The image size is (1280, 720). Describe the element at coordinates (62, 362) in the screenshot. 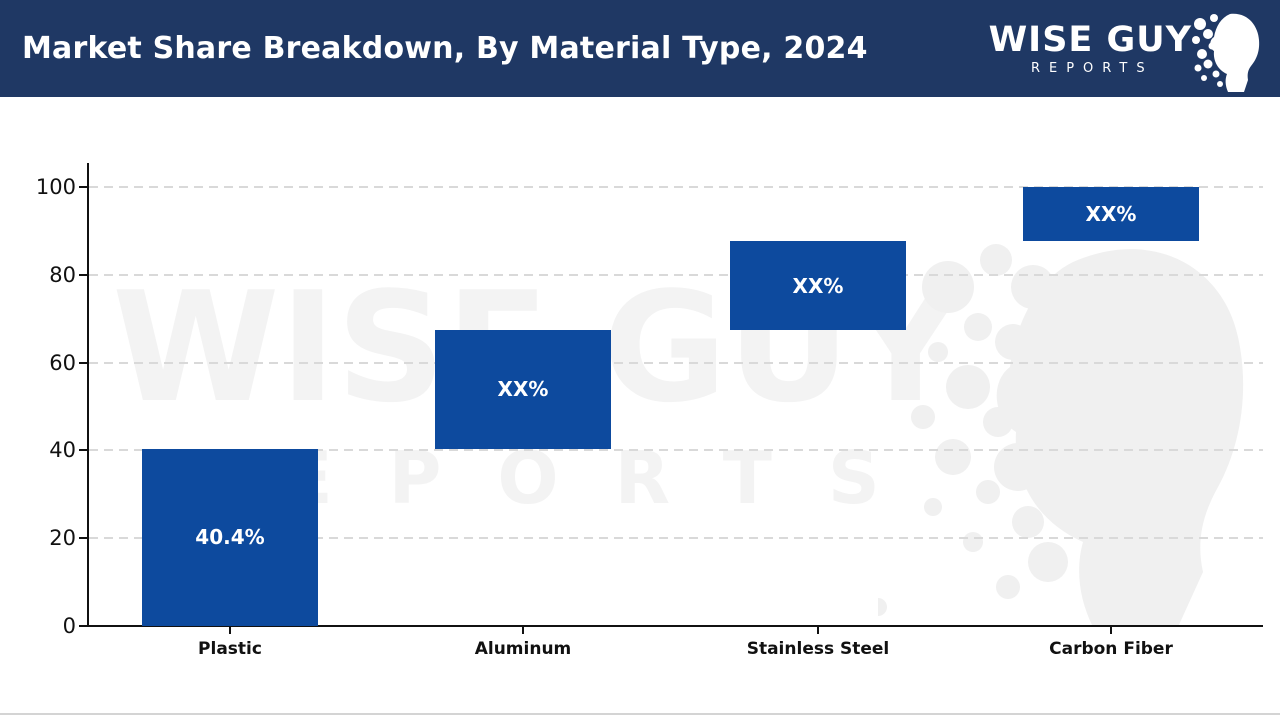

I see `y-tick-label: 60` at that location.